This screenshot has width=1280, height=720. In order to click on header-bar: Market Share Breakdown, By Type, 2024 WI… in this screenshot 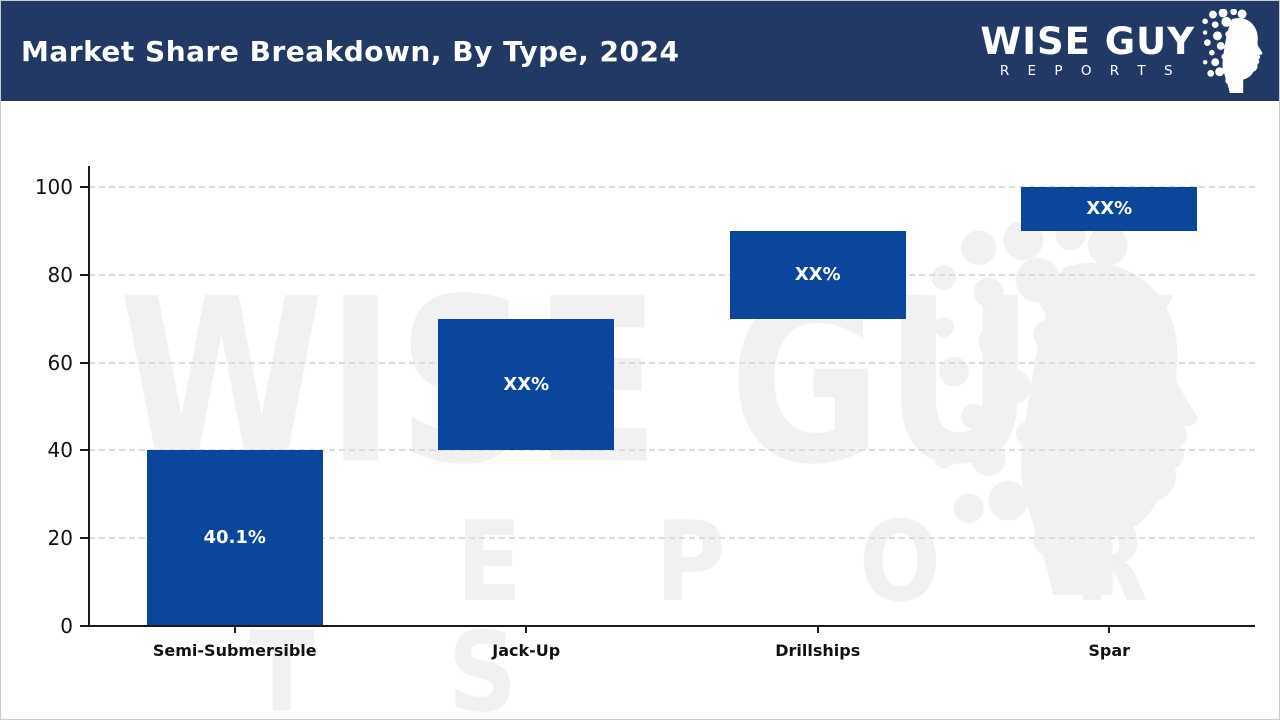, I will do `click(640, 51)`.